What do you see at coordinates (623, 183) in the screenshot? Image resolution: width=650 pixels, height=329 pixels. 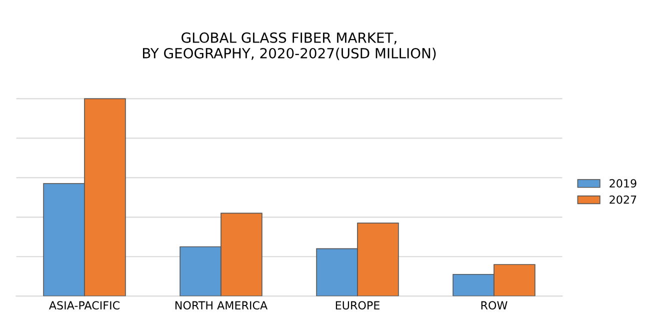 I see `legend-label: 2019` at bounding box center [623, 183].